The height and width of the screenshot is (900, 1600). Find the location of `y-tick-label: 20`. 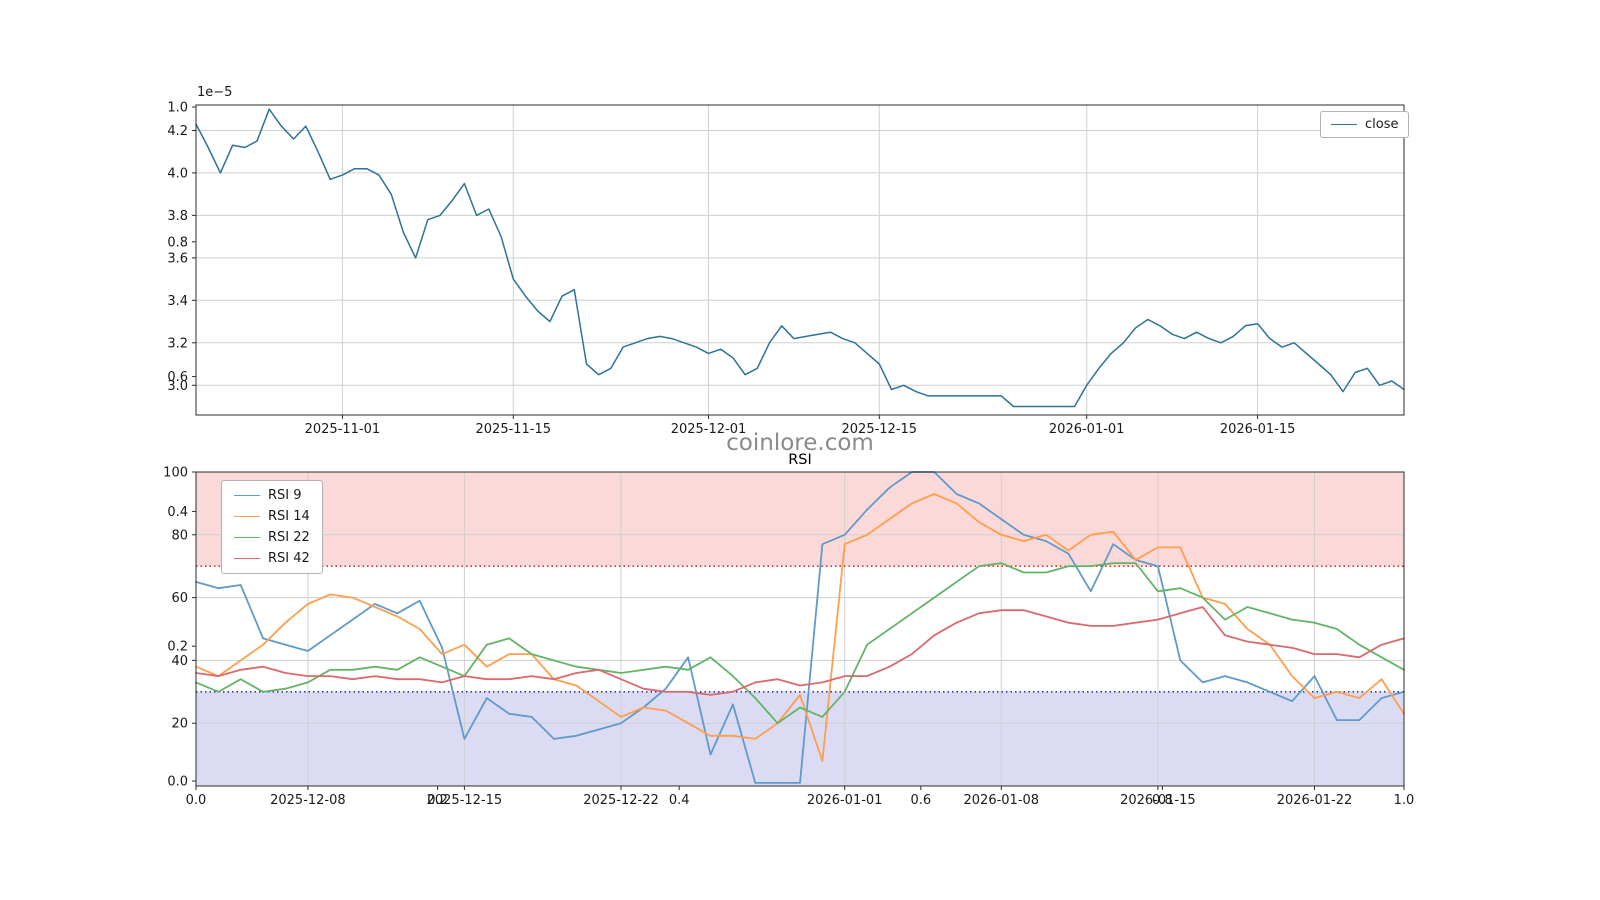

y-tick-label: 20 is located at coordinates (179, 724).